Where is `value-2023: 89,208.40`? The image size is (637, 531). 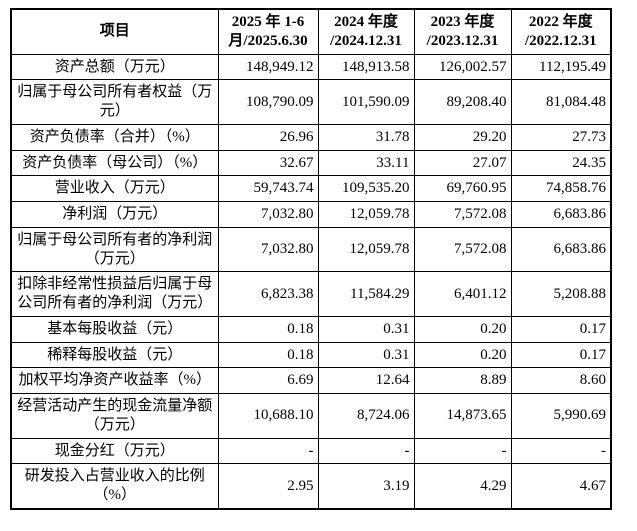 value-2023: 89,208.40 is located at coordinates (462, 102).